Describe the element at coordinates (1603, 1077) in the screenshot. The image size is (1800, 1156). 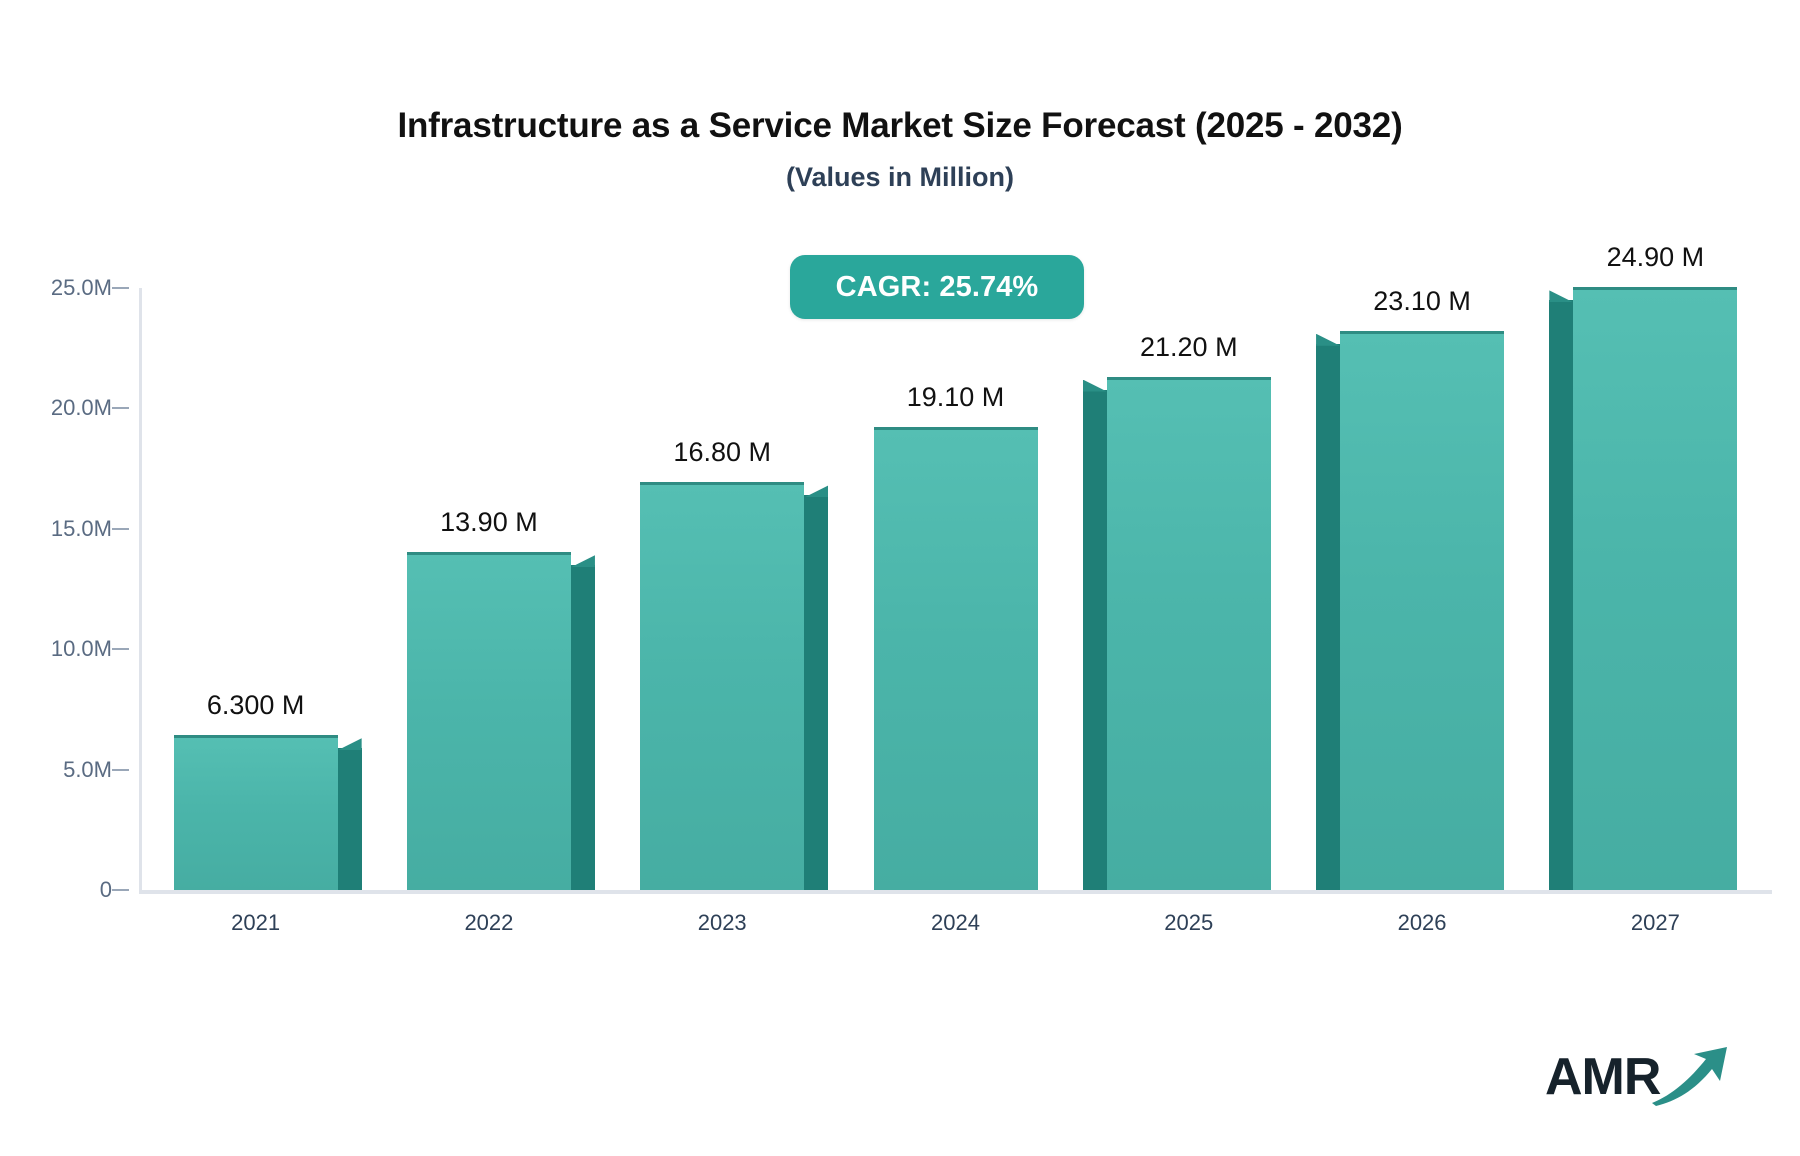
I see `amr-logo-text: AMR` at that location.